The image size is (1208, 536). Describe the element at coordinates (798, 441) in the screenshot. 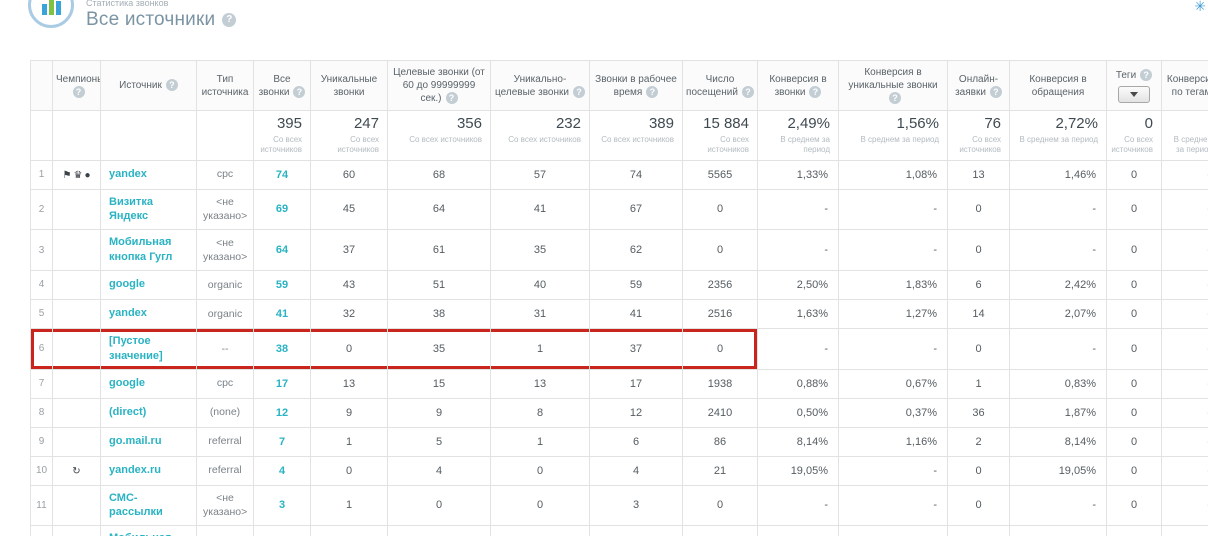

I see `cell-conv-calls: 8,14%` at that location.